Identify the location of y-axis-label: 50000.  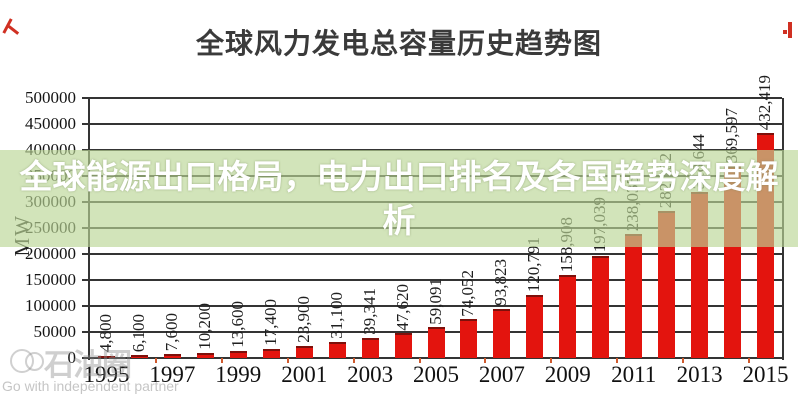
(55, 331).